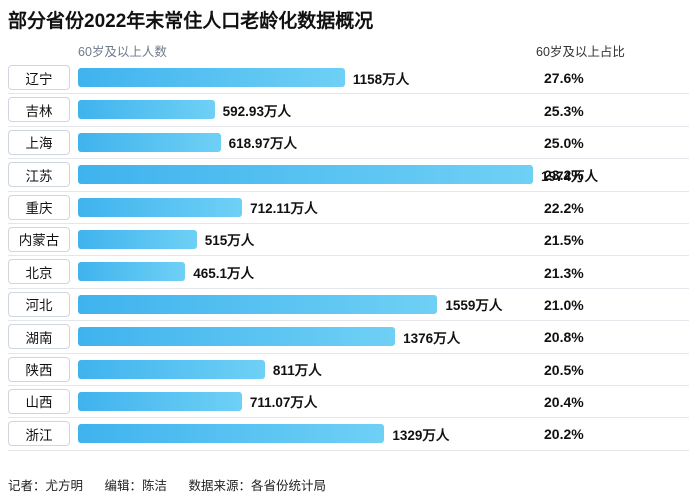  Describe the element at coordinates (191, 21) in the screenshot. I see `page-title: 部分省份2022年末常住人口老龄化数据概况` at that location.